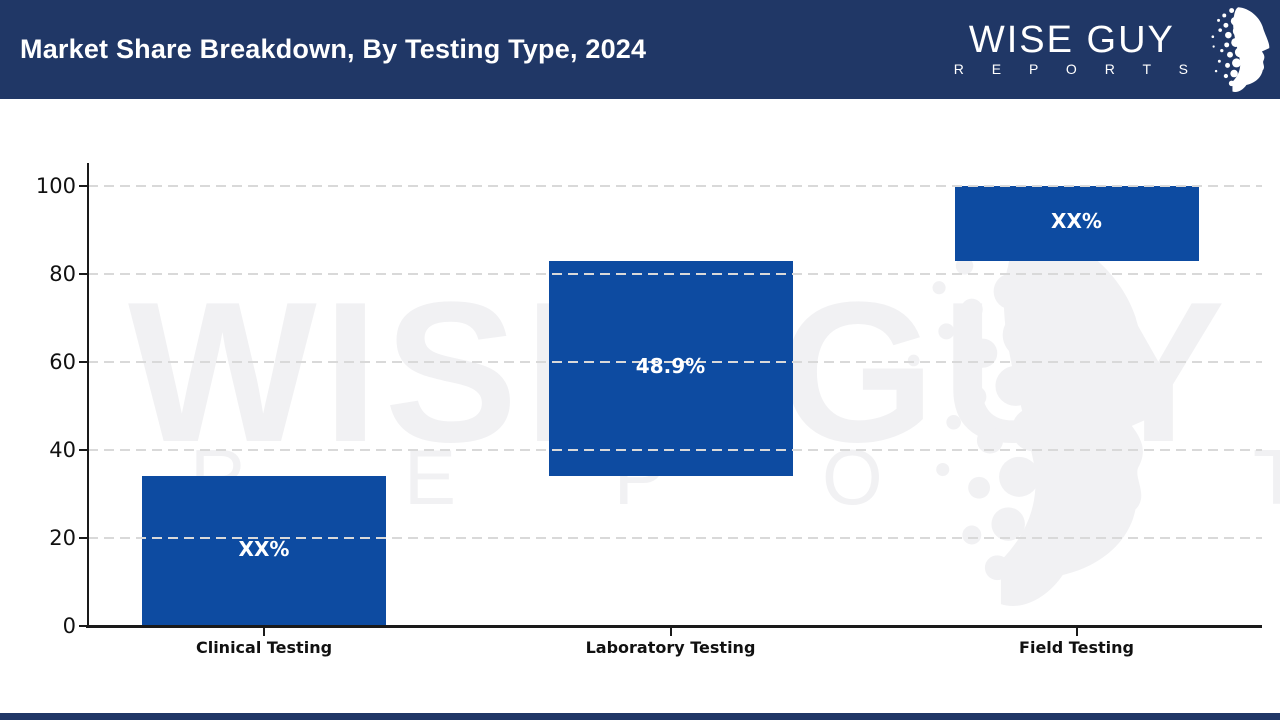 Image resolution: width=1280 pixels, height=720 pixels. What do you see at coordinates (640, 716) in the screenshot?
I see `footer-bar` at bounding box center [640, 716].